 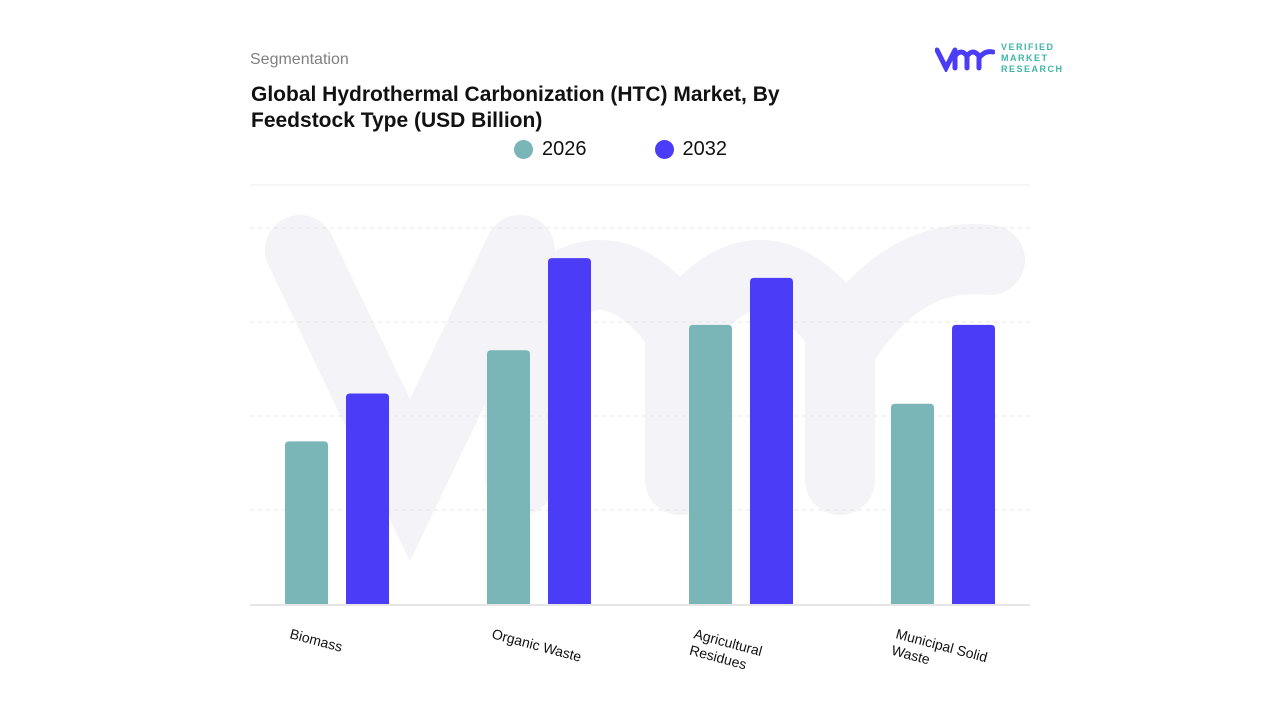 What do you see at coordinates (664, 149) in the screenshot?
I see `legend-swatch-2032` at bounding box center [664, 149].